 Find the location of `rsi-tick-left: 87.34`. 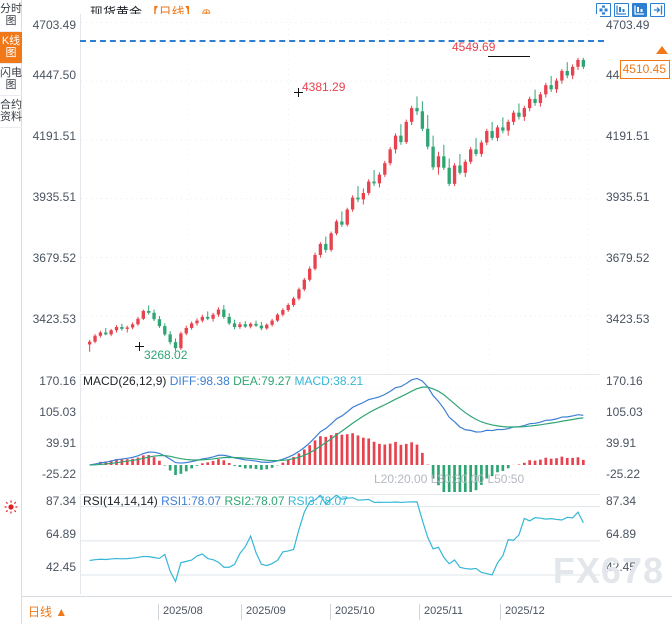

rsi-tick-left: 87.34 is located at coordinates (60, 501).